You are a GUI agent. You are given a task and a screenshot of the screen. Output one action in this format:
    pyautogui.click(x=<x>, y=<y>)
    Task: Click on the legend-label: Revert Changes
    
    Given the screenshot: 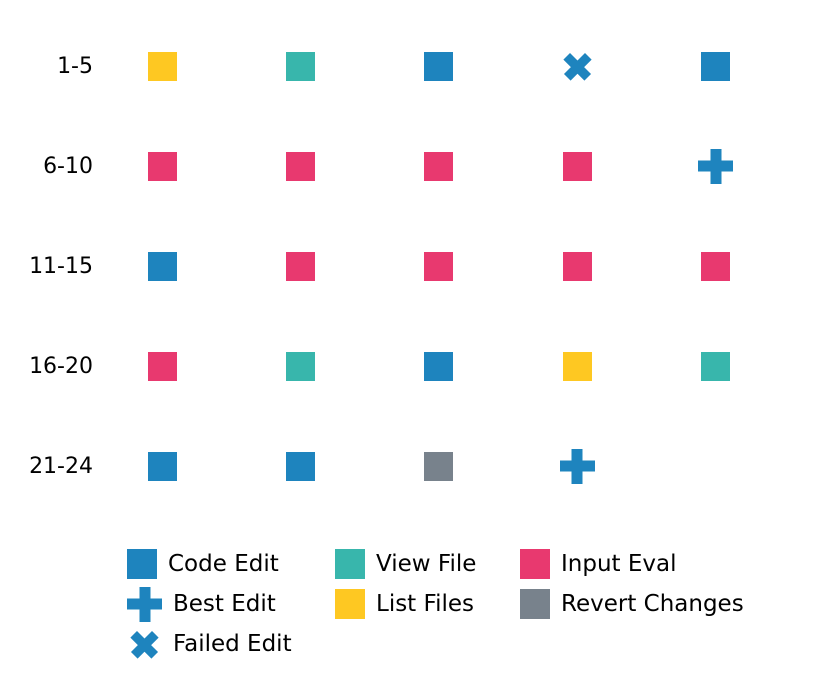 What is the action you would take?
    pyautogui.click(x=652, y=604)
    